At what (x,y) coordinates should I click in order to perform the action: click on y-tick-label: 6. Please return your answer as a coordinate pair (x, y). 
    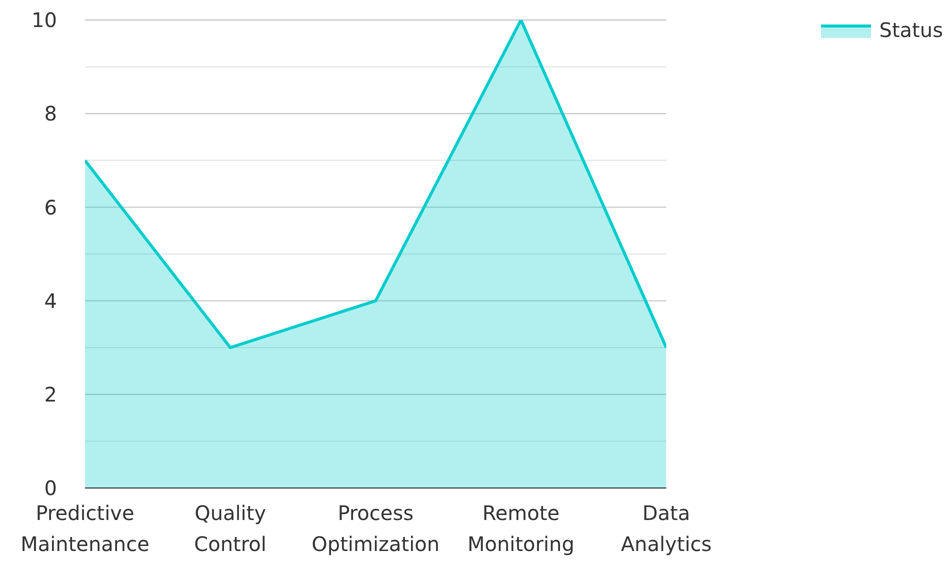
    Looking at the image, I should click on (50, 207).